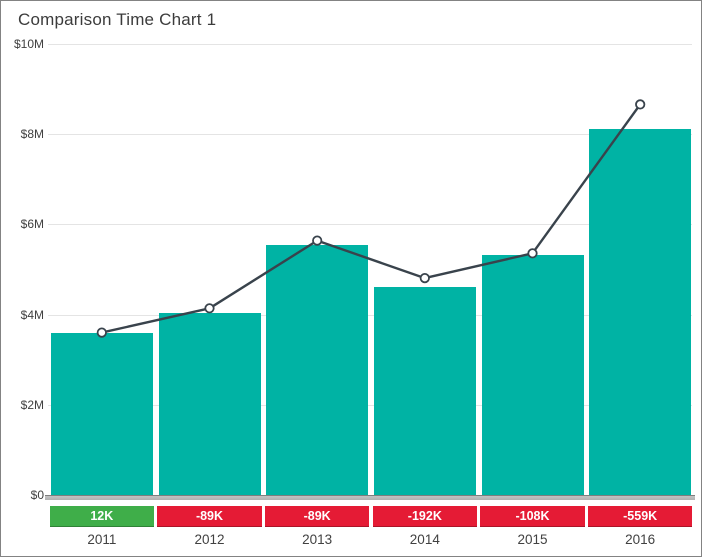 This screenshot has width=702, height=557. What do you see at coordinates (370, 44) in the screenshot?
I see `gridline-10M` at bounding box center [370, 44].